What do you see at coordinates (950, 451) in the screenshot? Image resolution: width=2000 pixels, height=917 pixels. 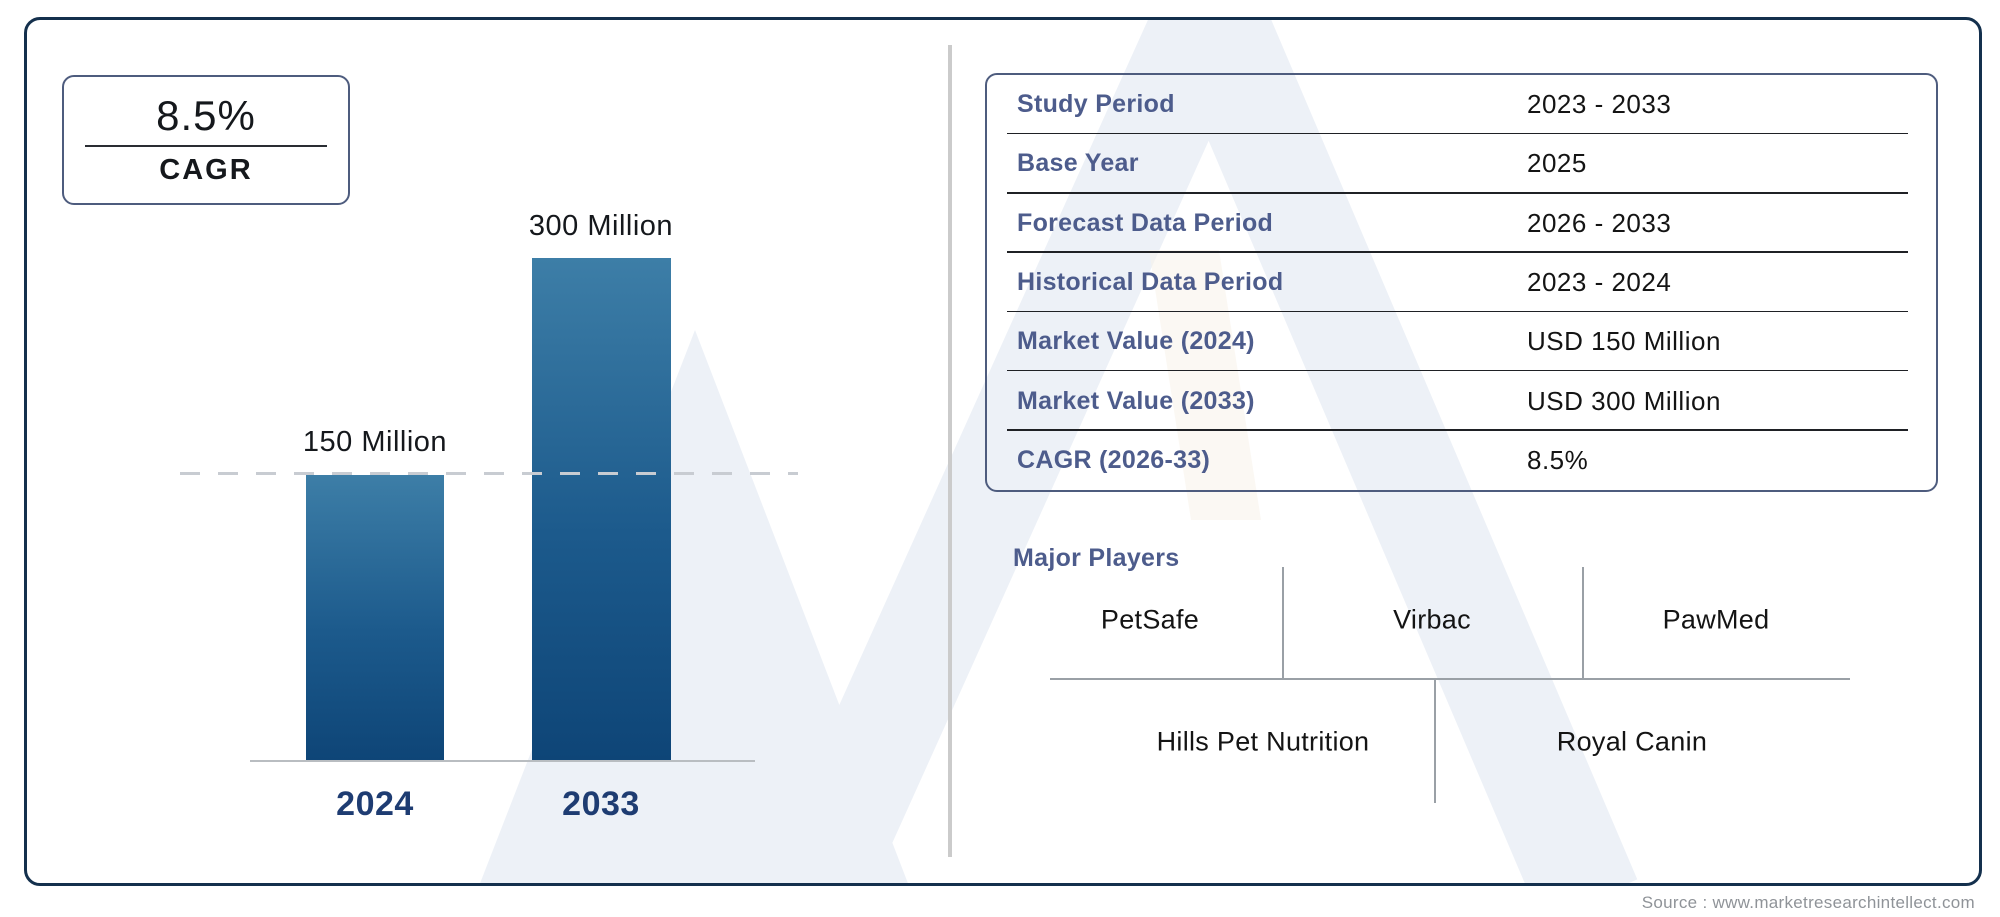 I see `panel-divider` at bounding box center [950, 451].